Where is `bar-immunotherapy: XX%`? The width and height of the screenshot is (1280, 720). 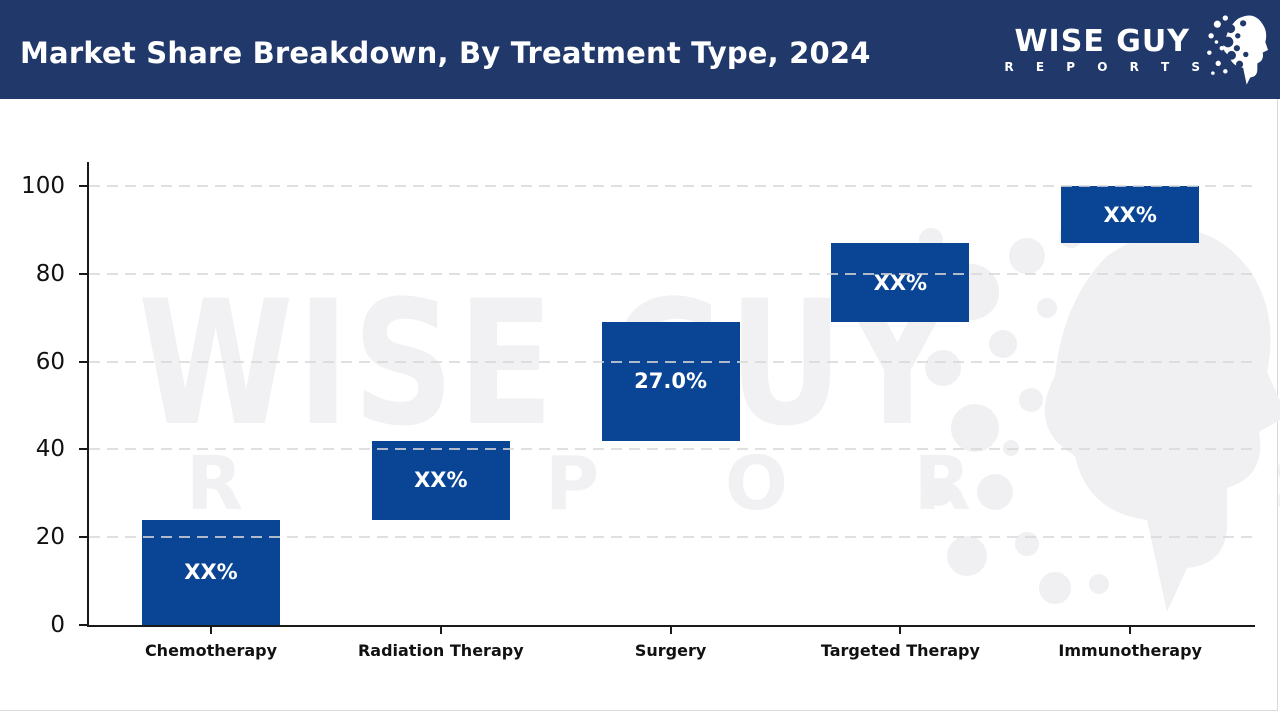 bar-immunotherapy: XX% is located at coordinates (1130, 215).